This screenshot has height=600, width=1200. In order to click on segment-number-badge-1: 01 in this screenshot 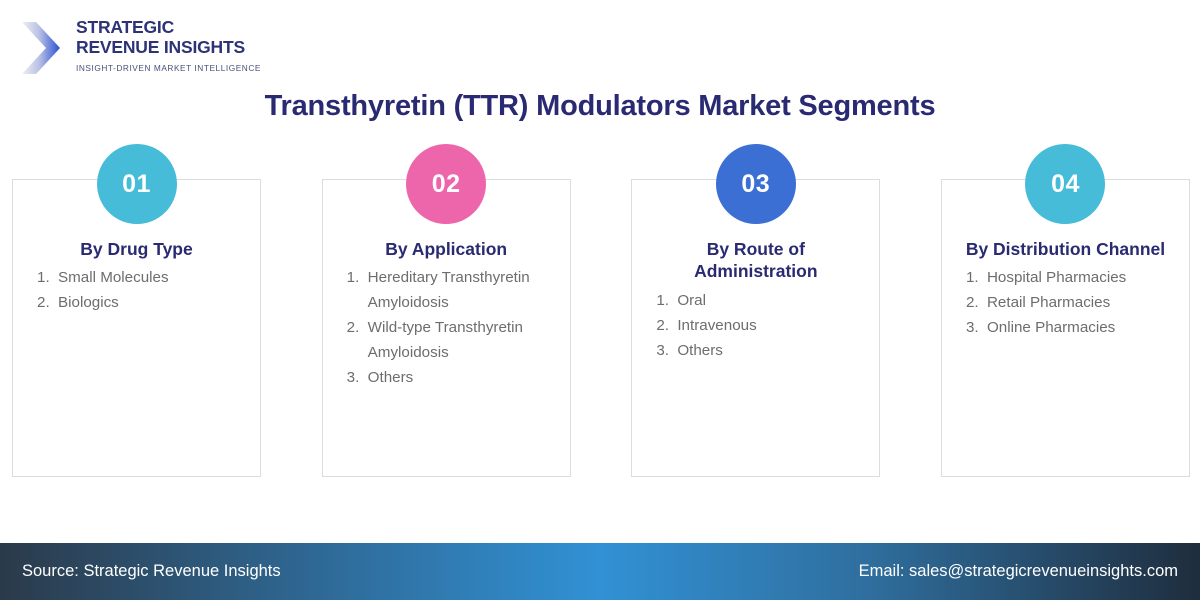, I will do `click(136, 184)`.